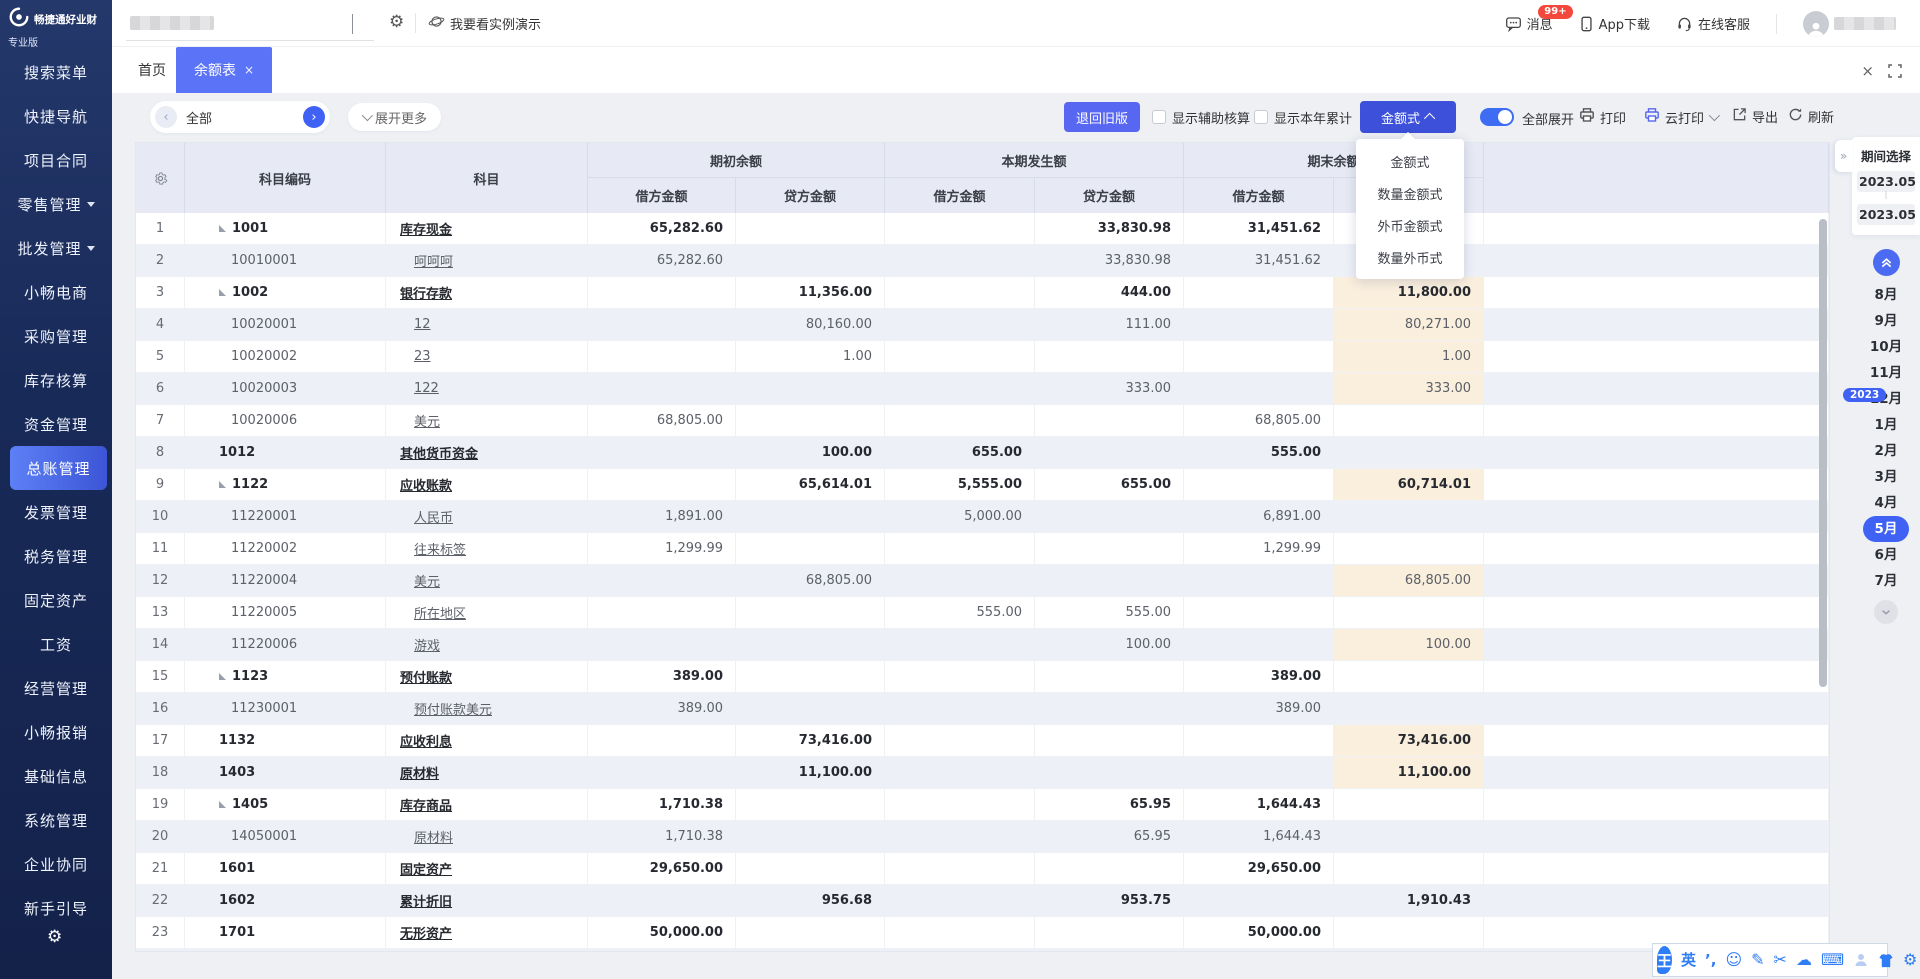 This screenshot has height=979, width=1920. I want to click on format-dropdown-button: 金额式, so click(1408, 117).